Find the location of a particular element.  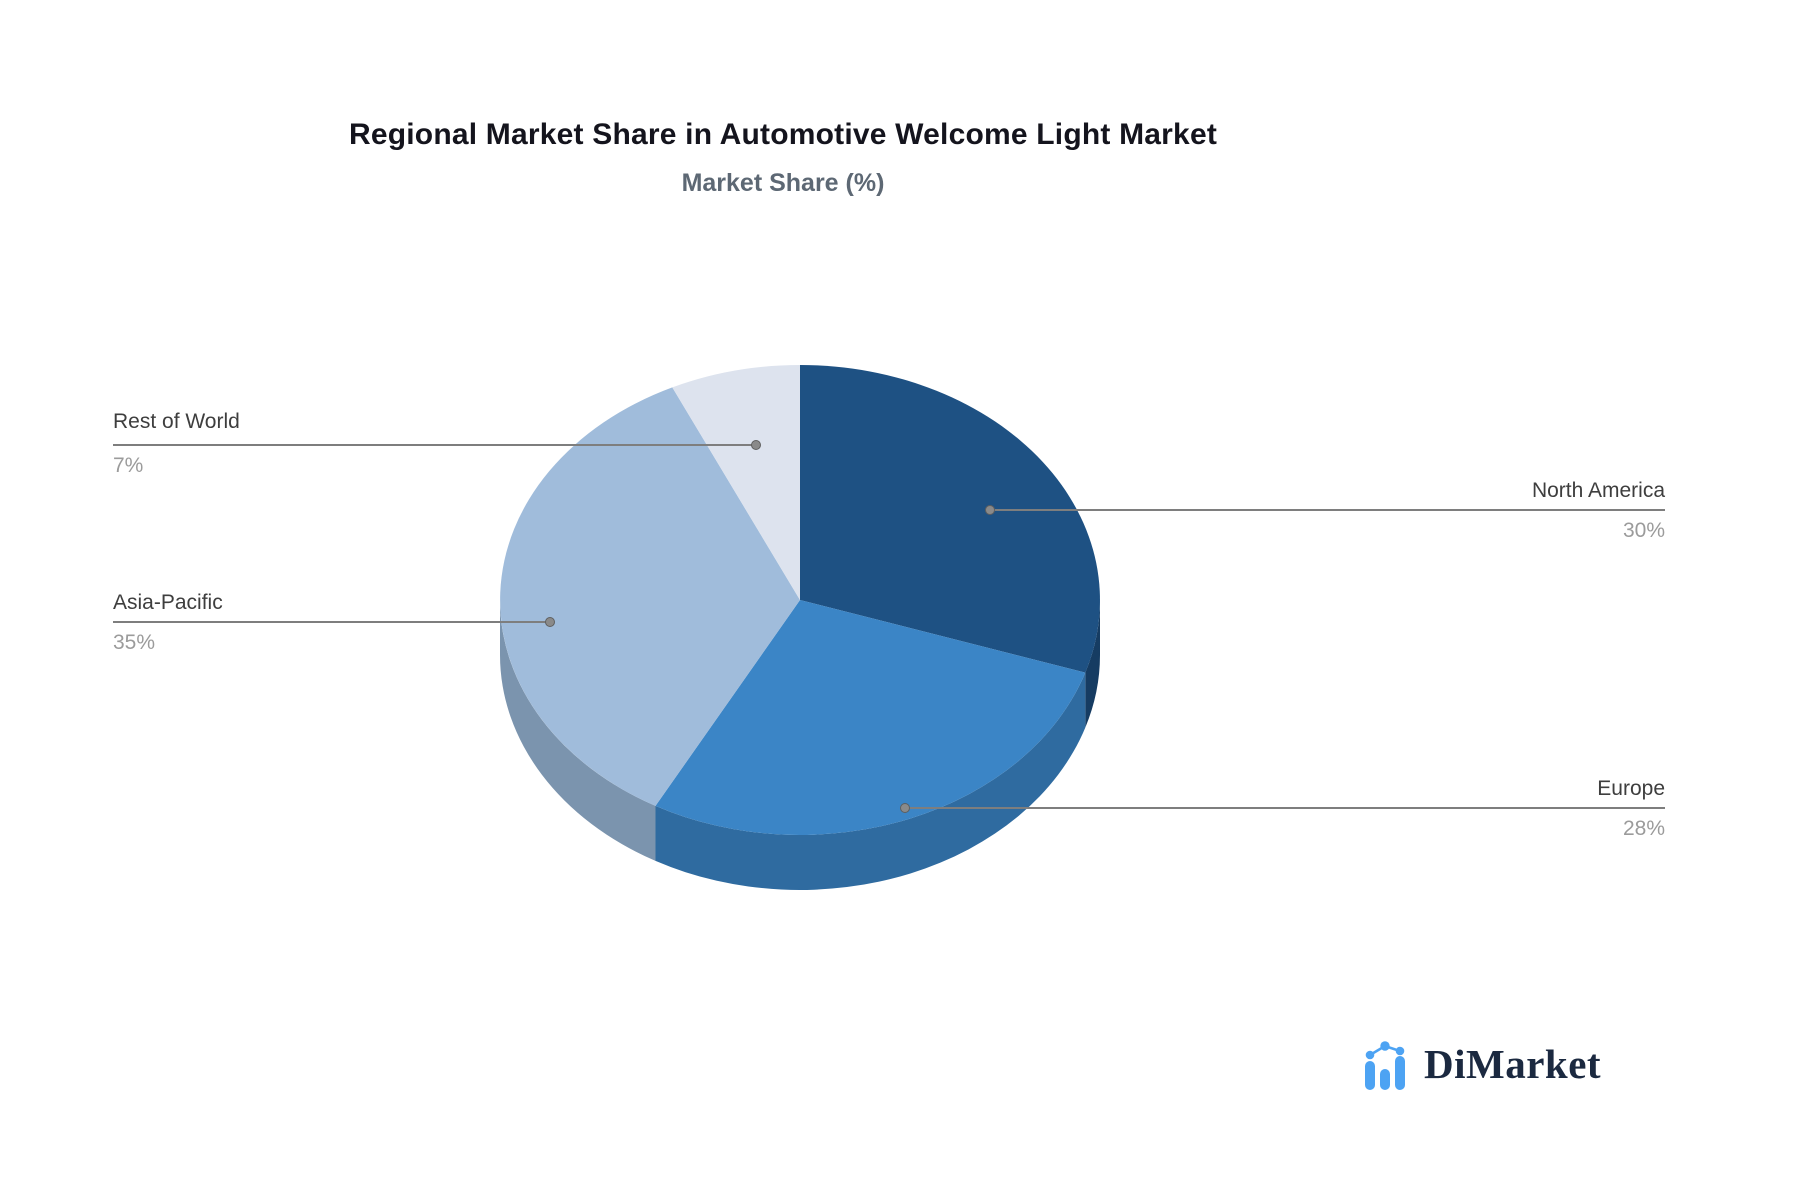

slice-label: Rest of World is located at coordinates (176, 421).